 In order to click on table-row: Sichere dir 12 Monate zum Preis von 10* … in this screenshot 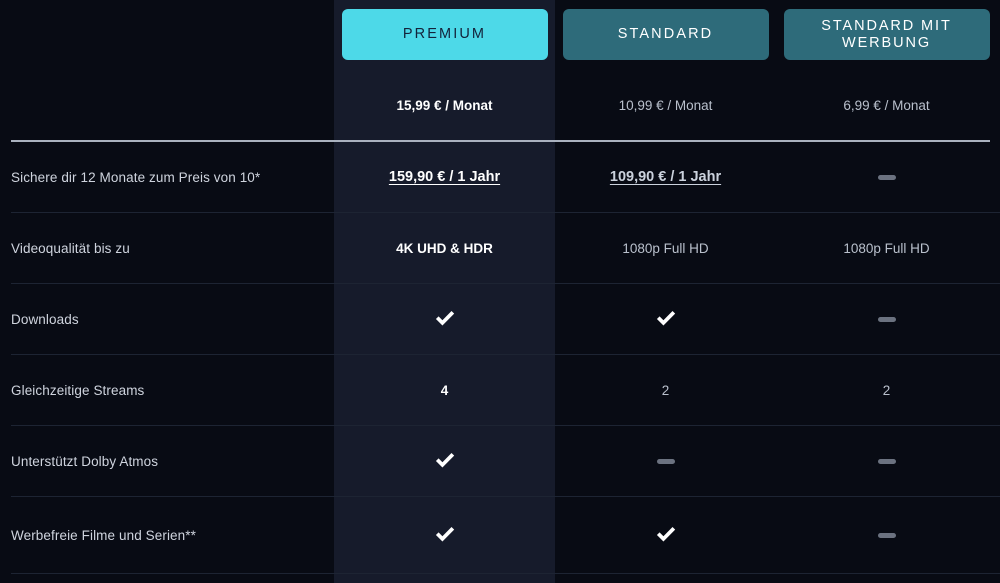, I will do `click(500, 177)`.